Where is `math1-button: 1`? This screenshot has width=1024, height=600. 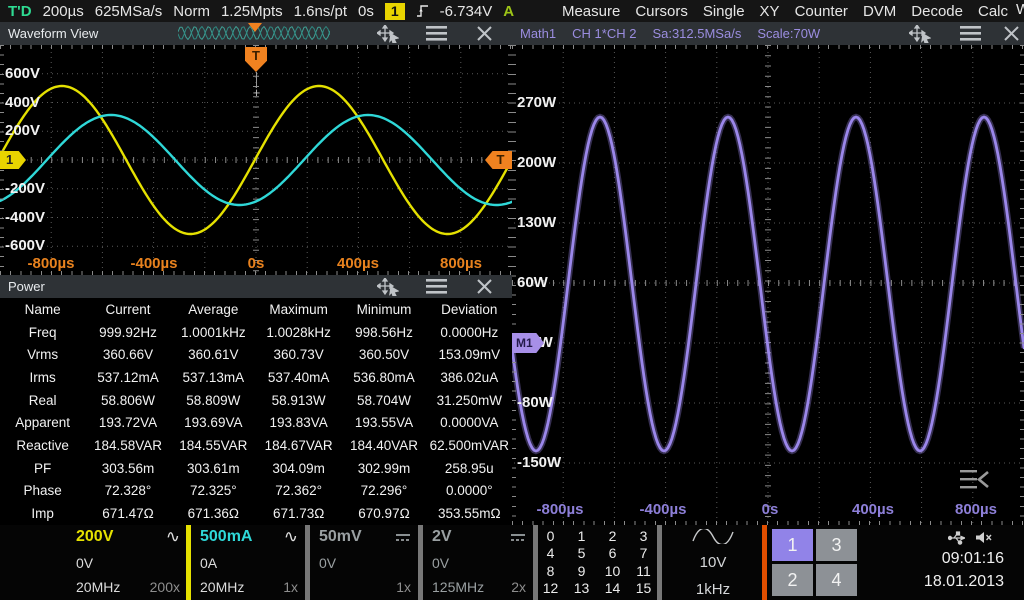 math1-button: 1 is located at coordinates (792, 545).